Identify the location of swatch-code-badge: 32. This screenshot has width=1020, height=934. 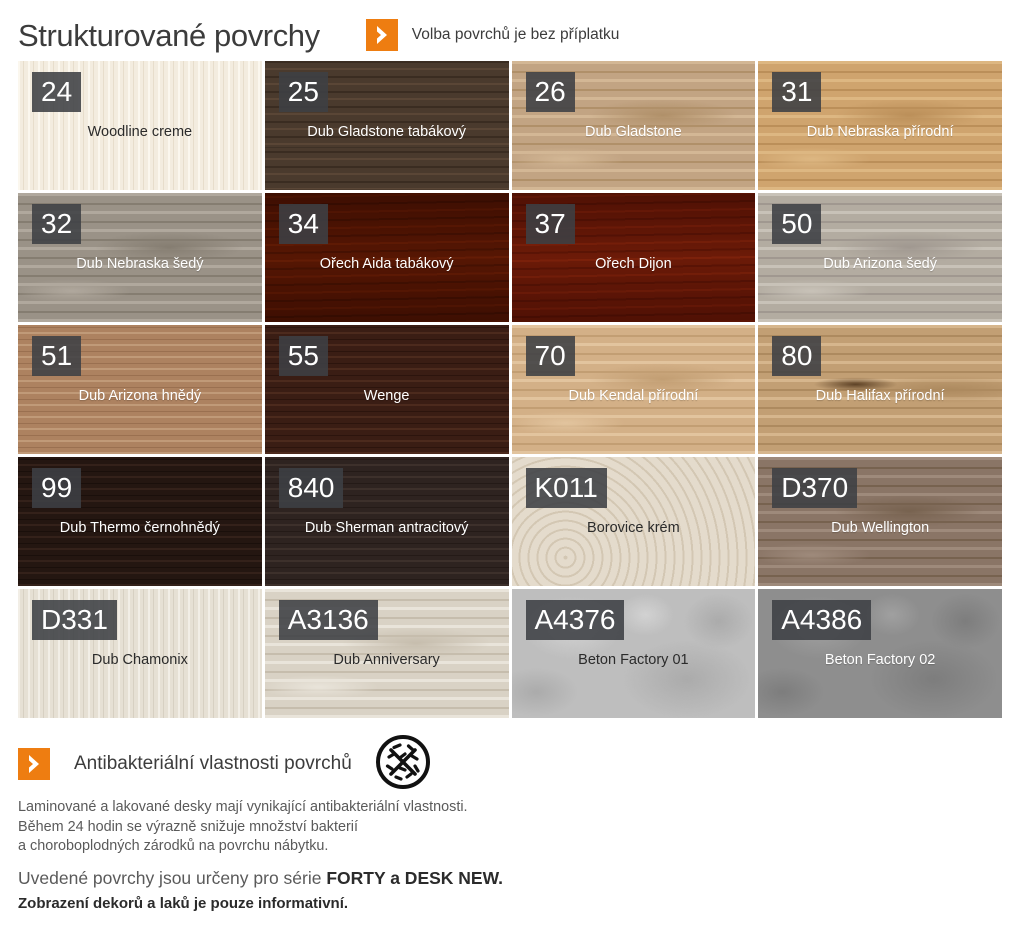
(57, 224).